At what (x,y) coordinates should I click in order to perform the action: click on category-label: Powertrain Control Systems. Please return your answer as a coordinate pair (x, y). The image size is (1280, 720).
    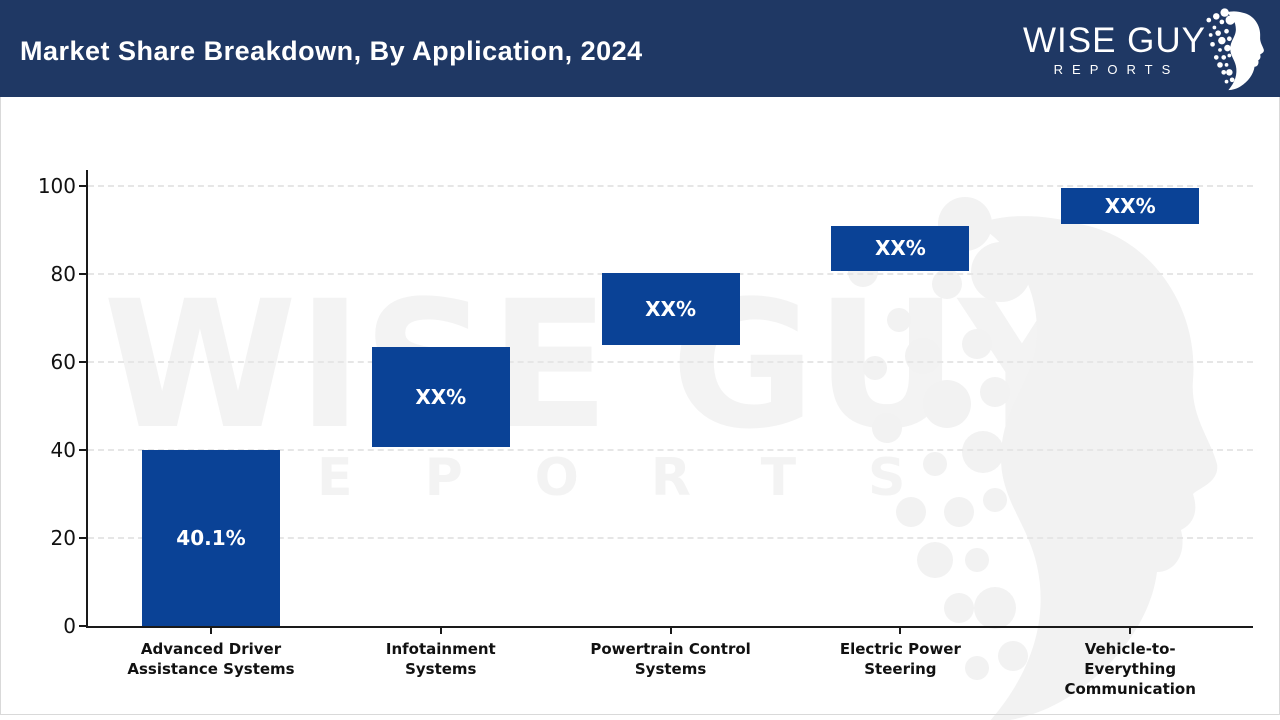
    Looking at the image, I should click on (670, 659).